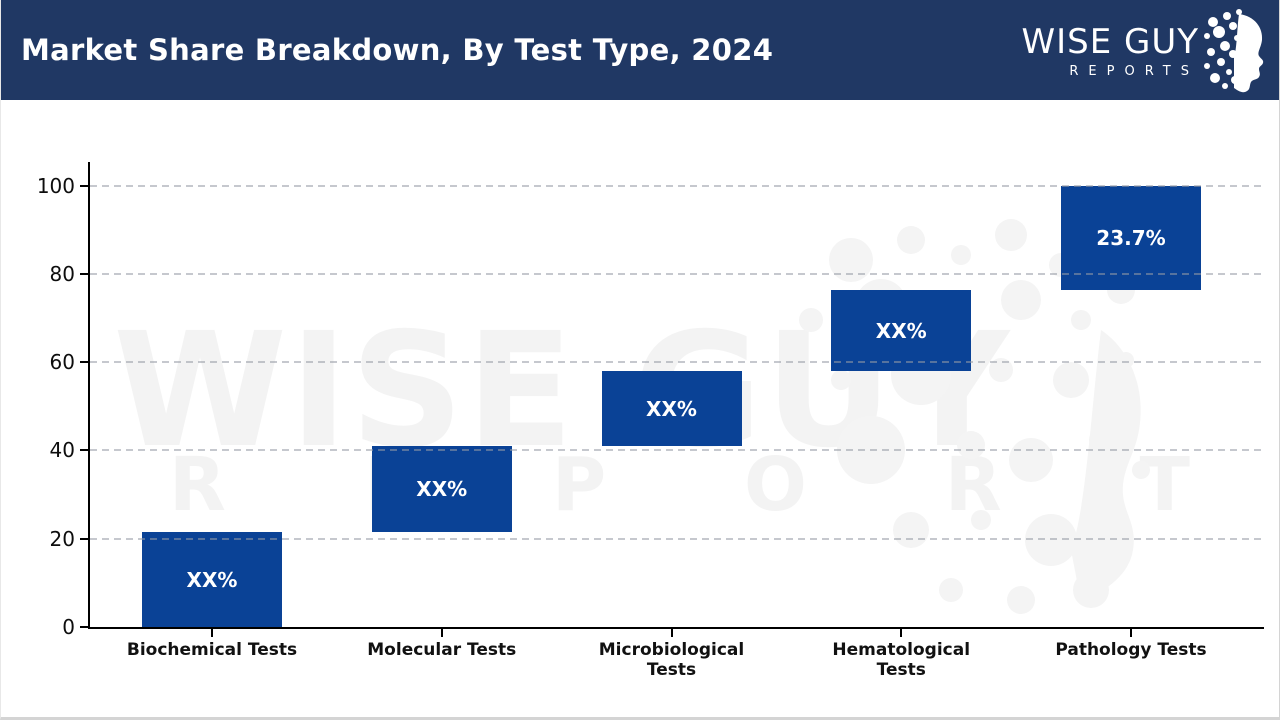 This screenshot has height=720, width=1280. What do you see at coordinates (1134, 71) in the screenshot?
I see `brand-subname: REPORTS` at bounding box center [1134, 71].